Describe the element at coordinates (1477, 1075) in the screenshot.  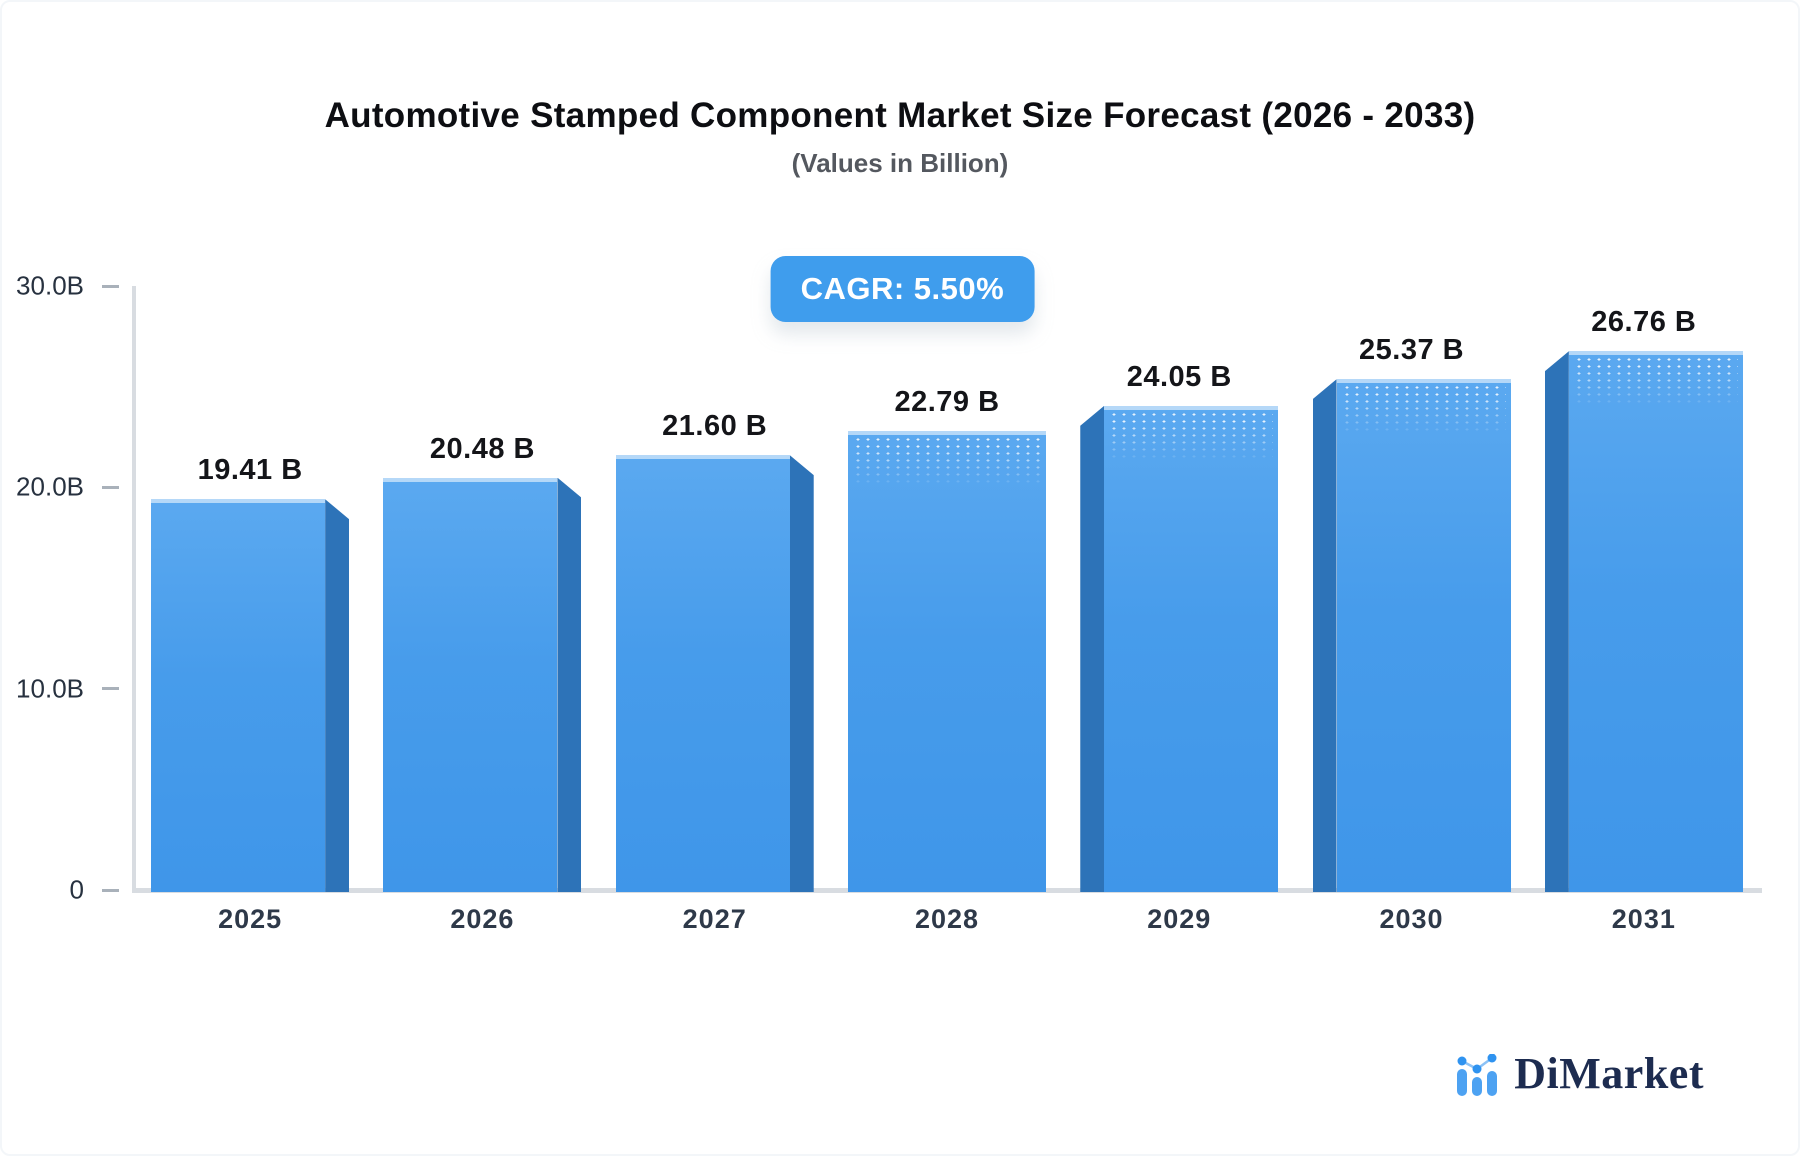
I see `bar-chart-logo-icon` at that location.